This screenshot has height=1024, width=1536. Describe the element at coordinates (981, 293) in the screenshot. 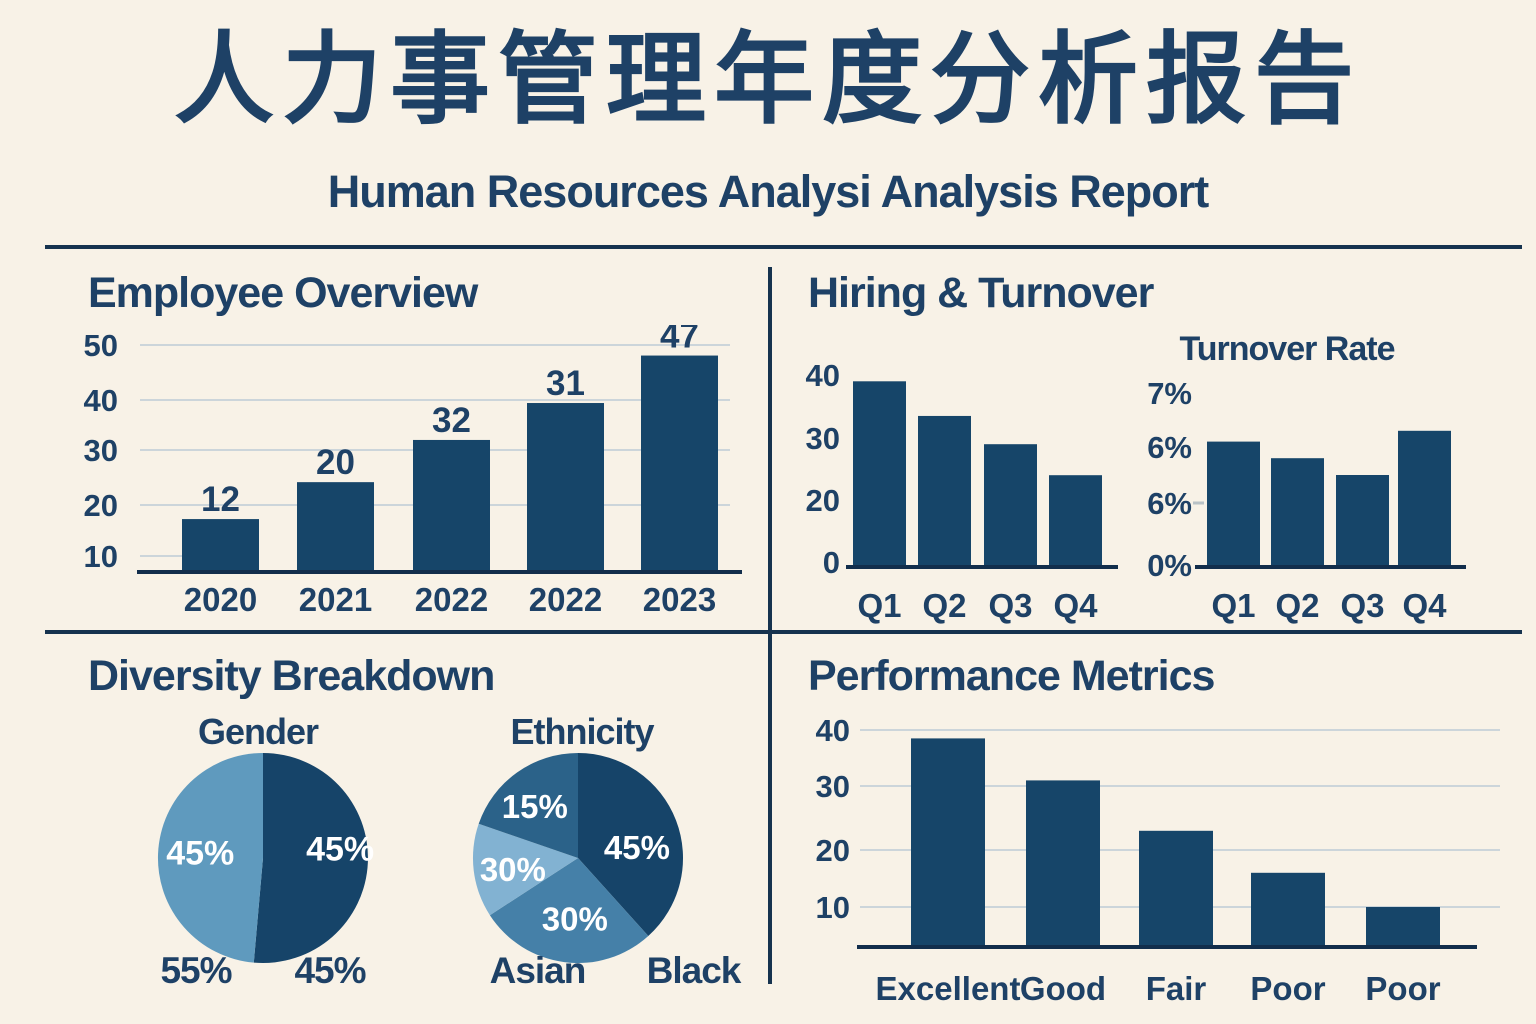

I see `panel-title-hiring-turnover: Hiring & Turnover` at that location.